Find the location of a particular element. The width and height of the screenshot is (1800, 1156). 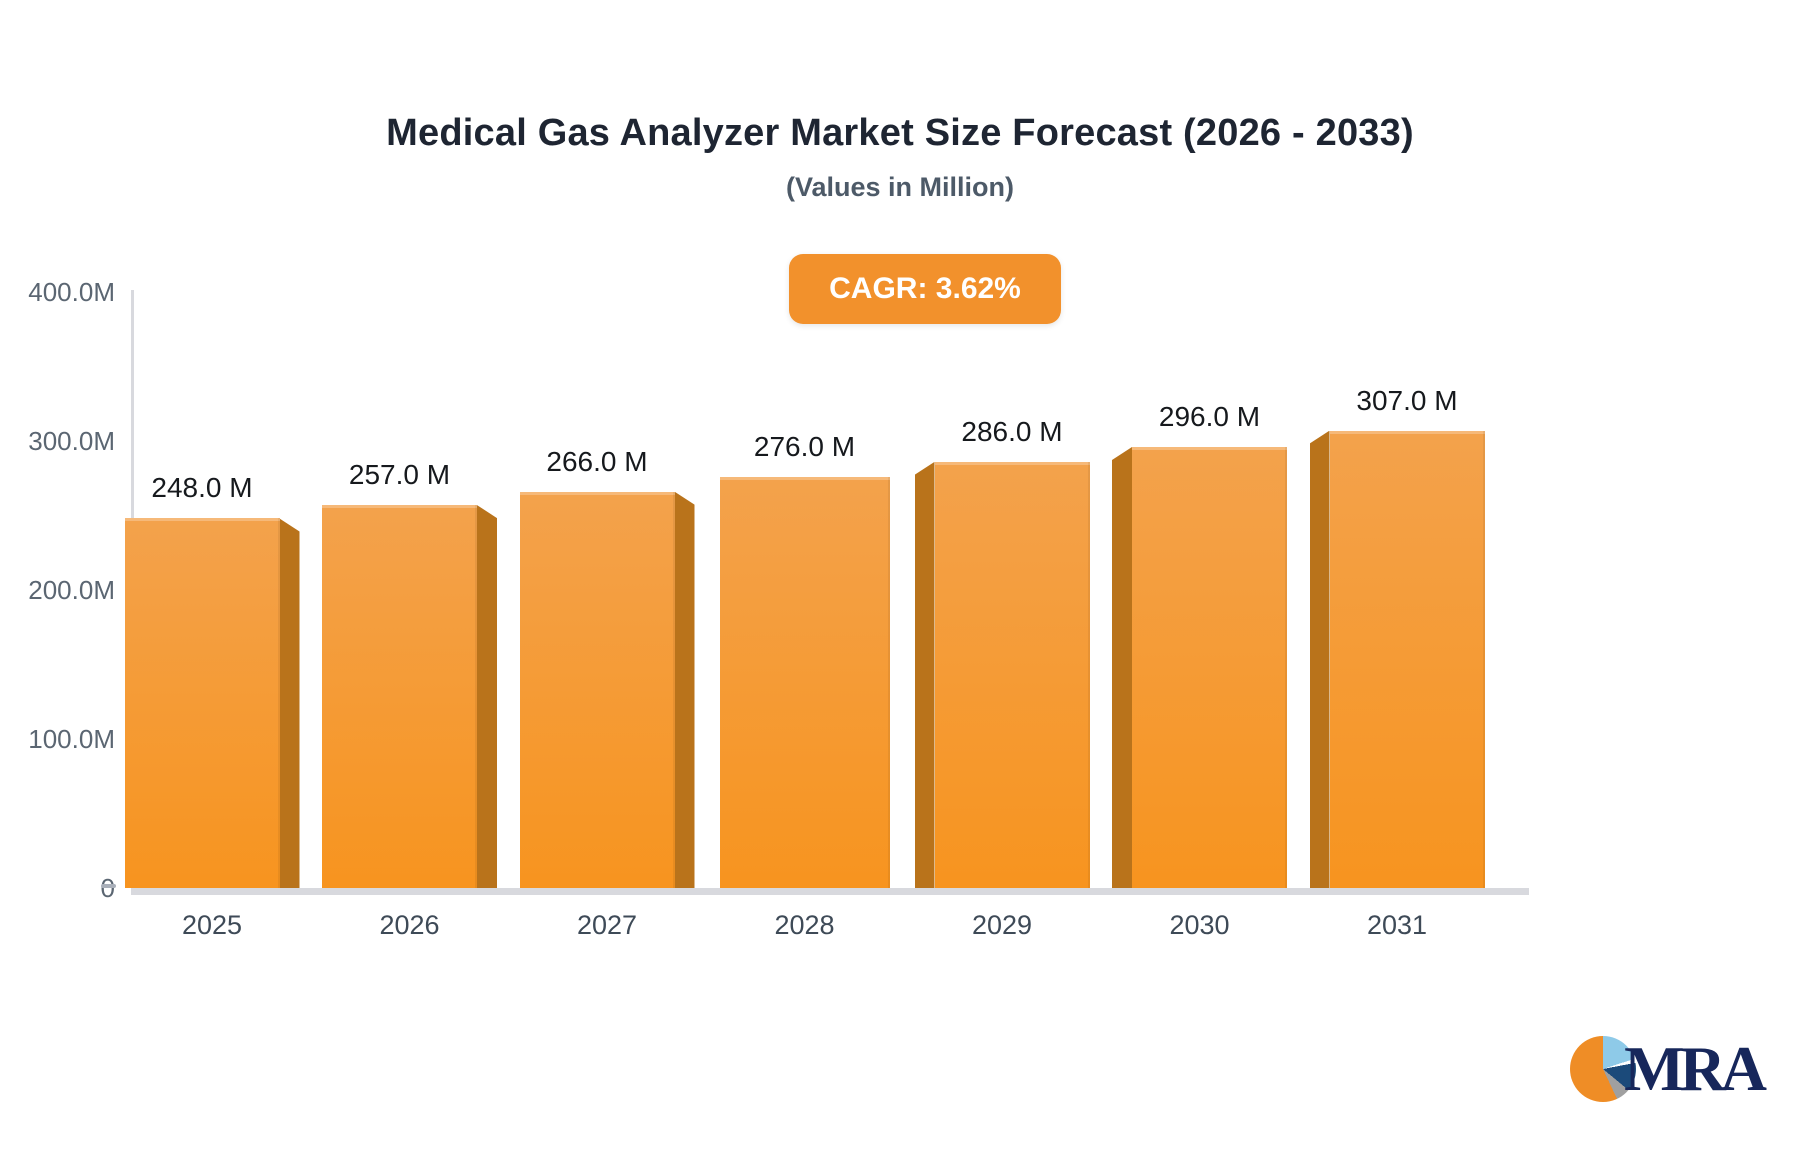

bar-2028 is located at coordinates (804, 682).